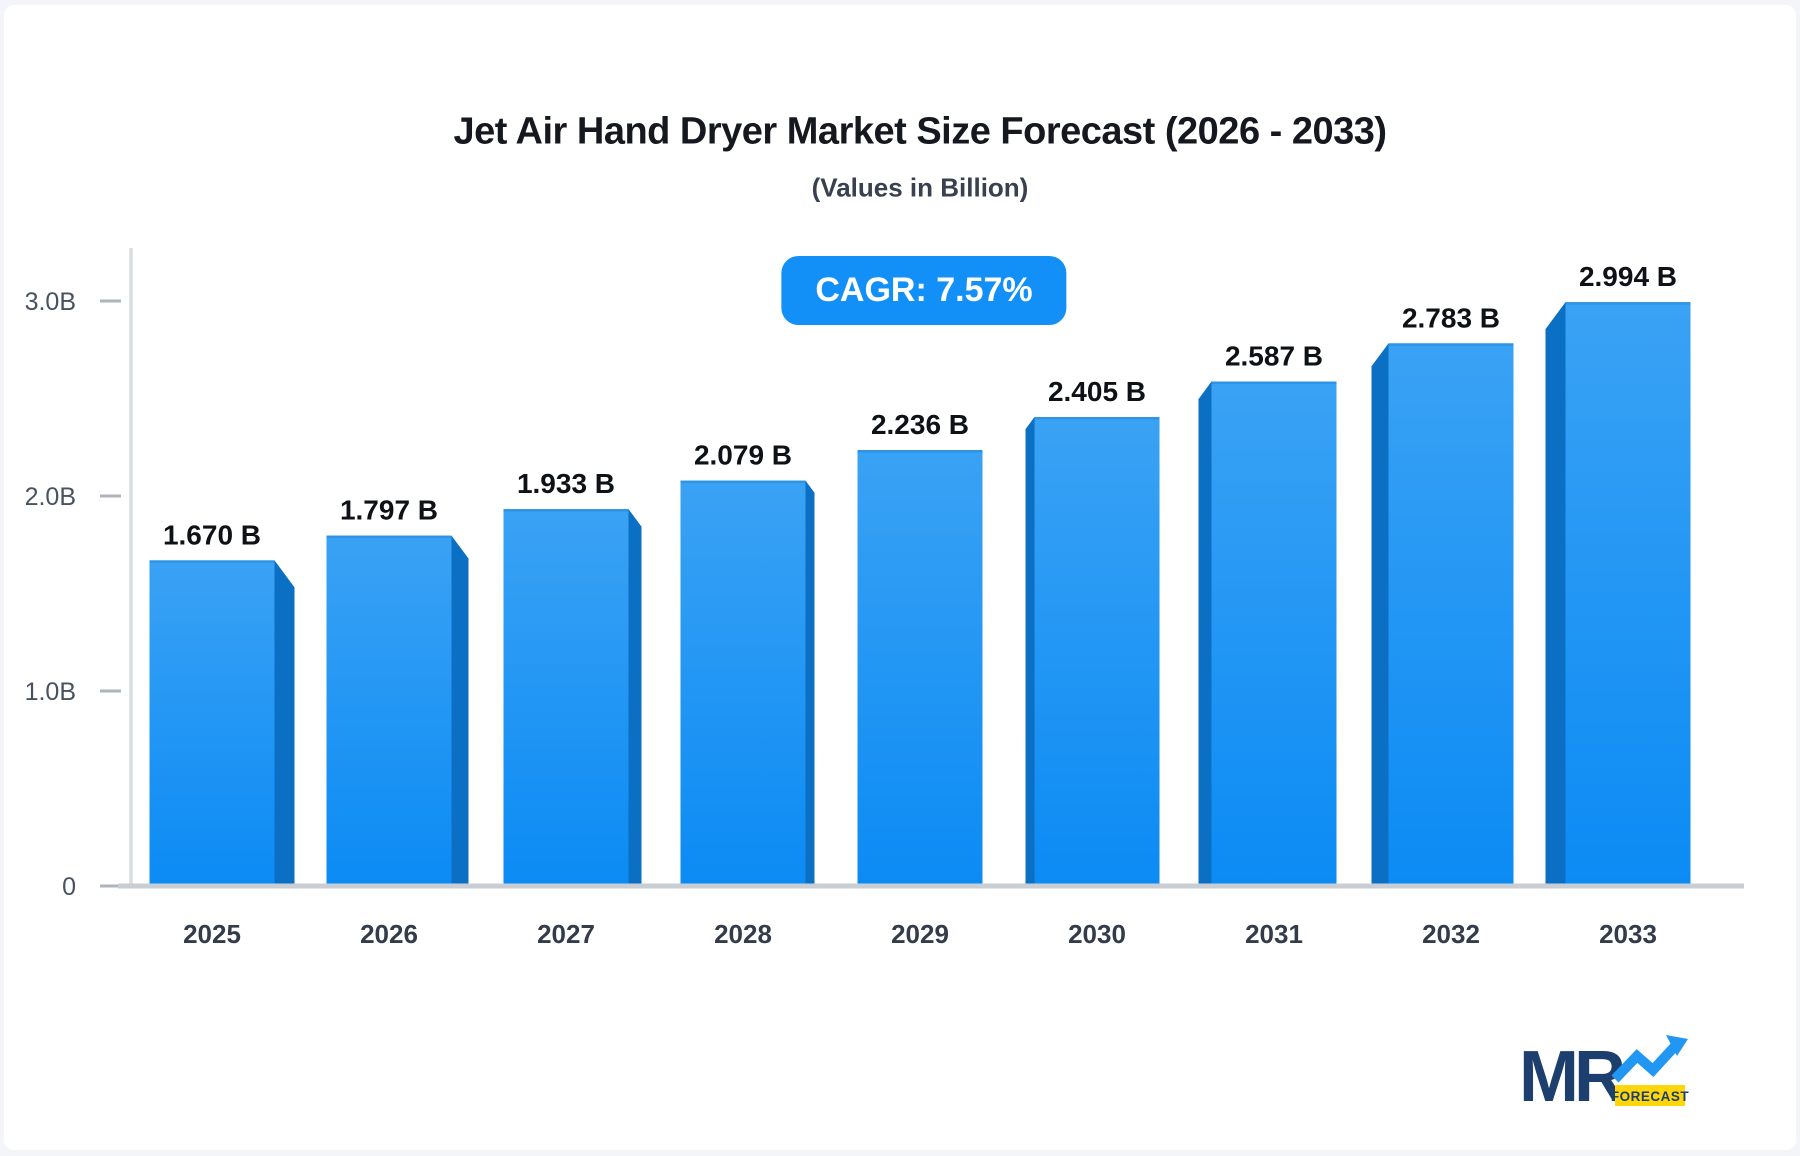  What do you see at coordinates (920, 934) in the screenshot?
I see `x-tick-label: 2029` at bounding box center [920, 934].